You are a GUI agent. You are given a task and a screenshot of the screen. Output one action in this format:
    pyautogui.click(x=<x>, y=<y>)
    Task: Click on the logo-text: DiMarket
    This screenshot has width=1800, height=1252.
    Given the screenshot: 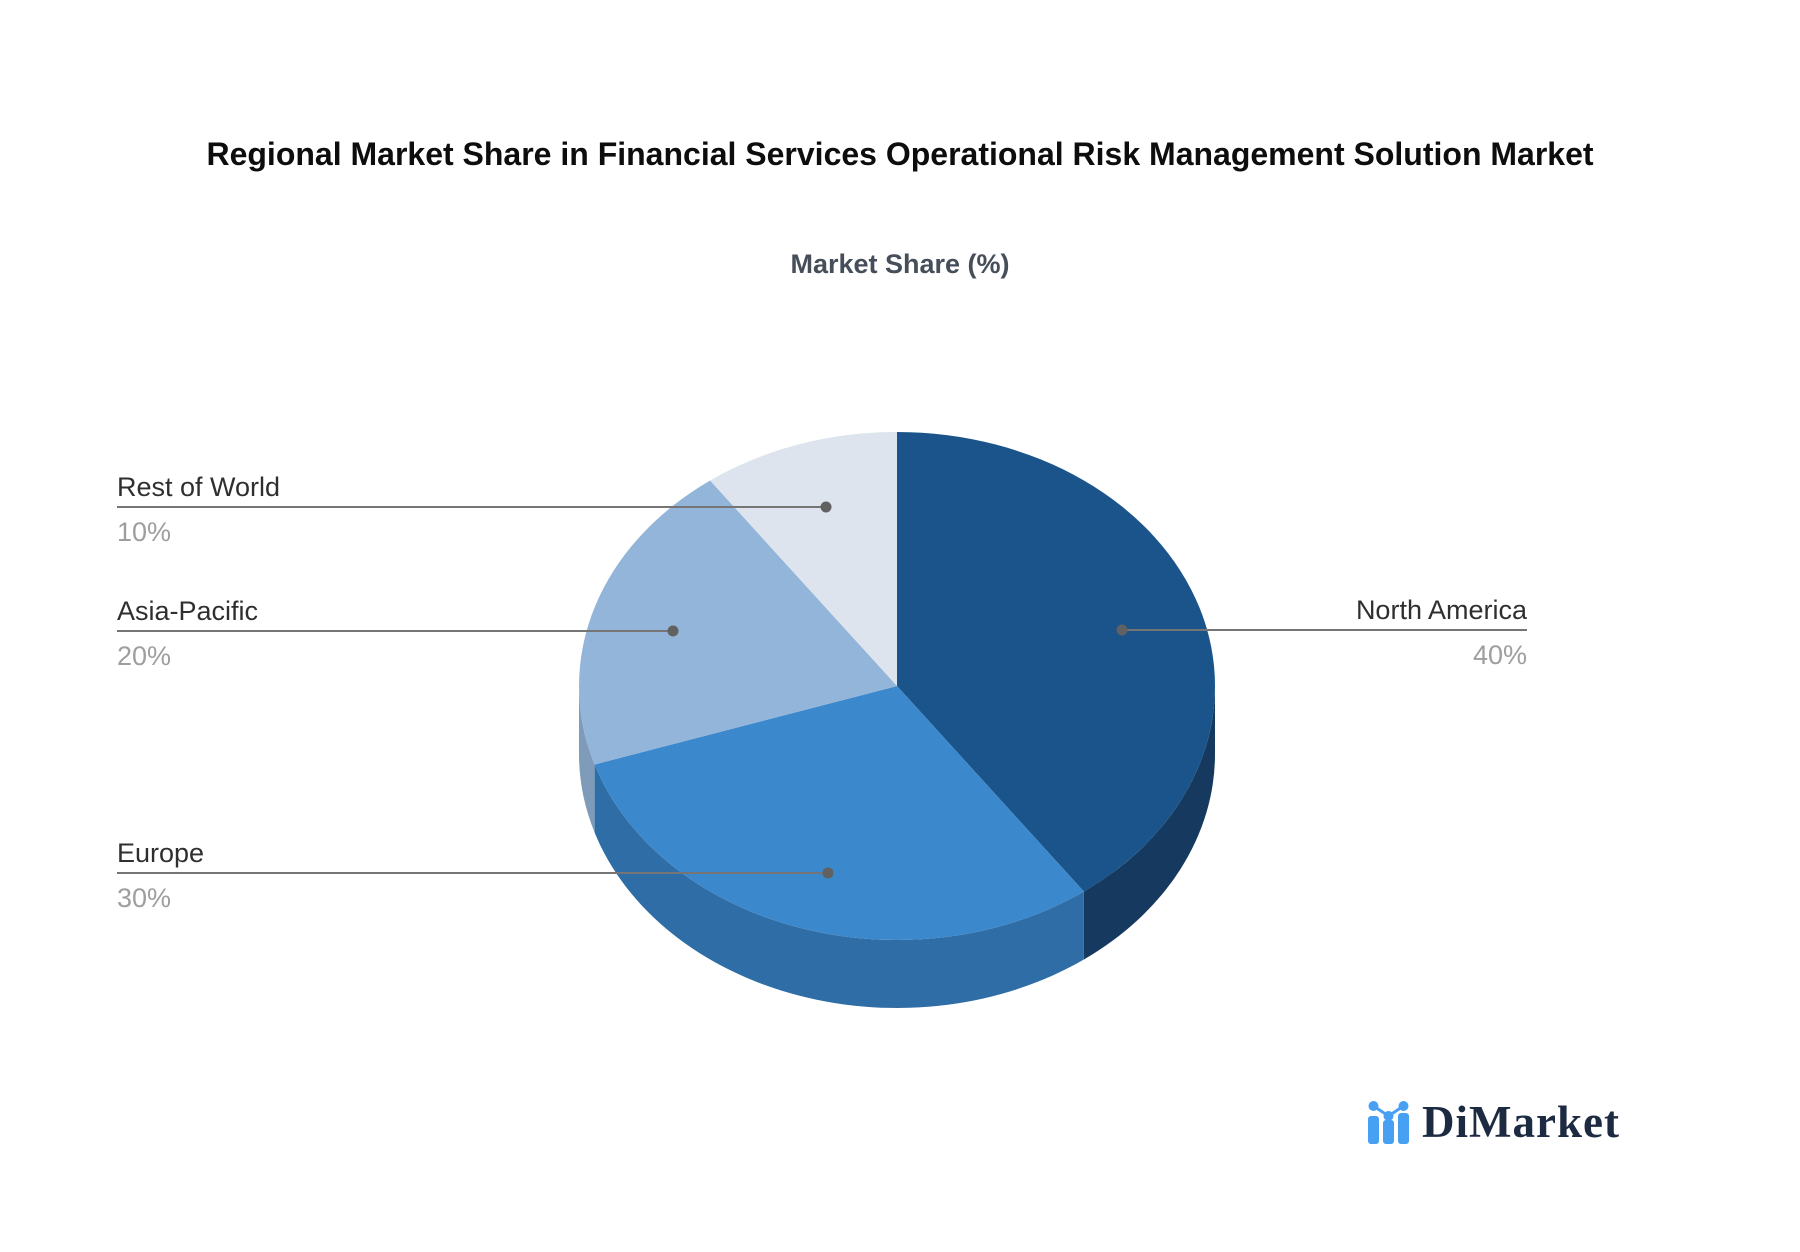 What is the action you would take?
    pyautogui.click(x=1521, y=1122)
    